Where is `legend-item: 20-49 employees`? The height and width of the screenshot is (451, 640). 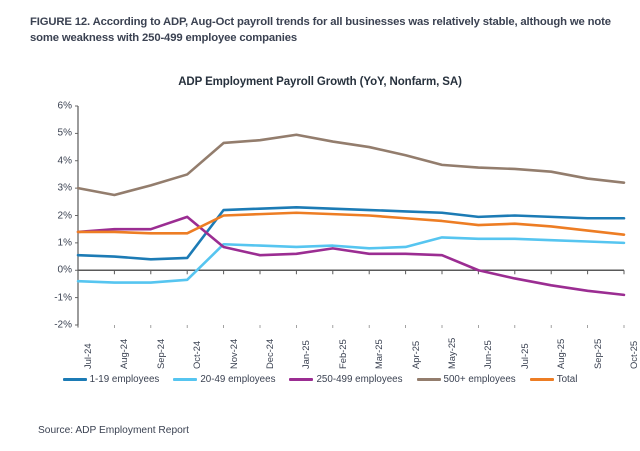
legend-item: 20-49 employees is located at coordinates (224, 379).